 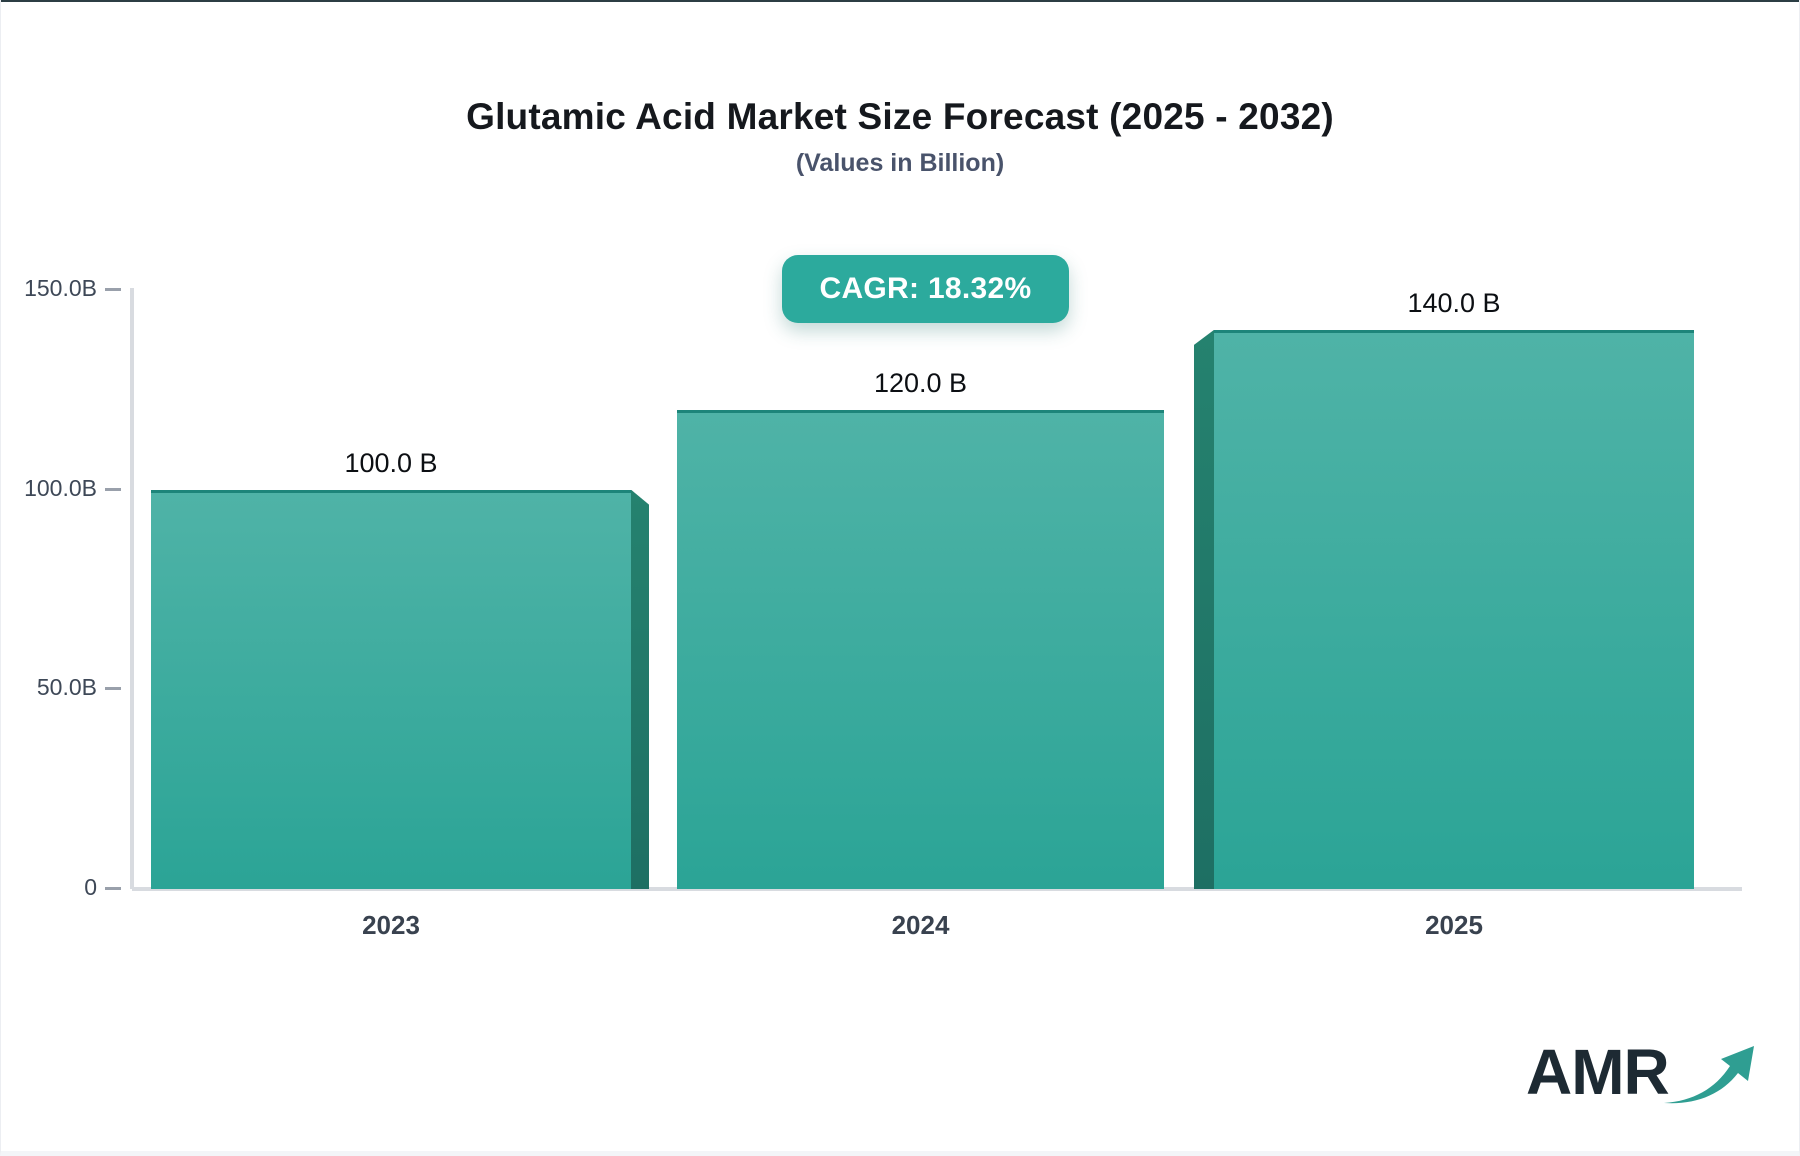 I want to click on bar-2023, so click(x=391, y=689).